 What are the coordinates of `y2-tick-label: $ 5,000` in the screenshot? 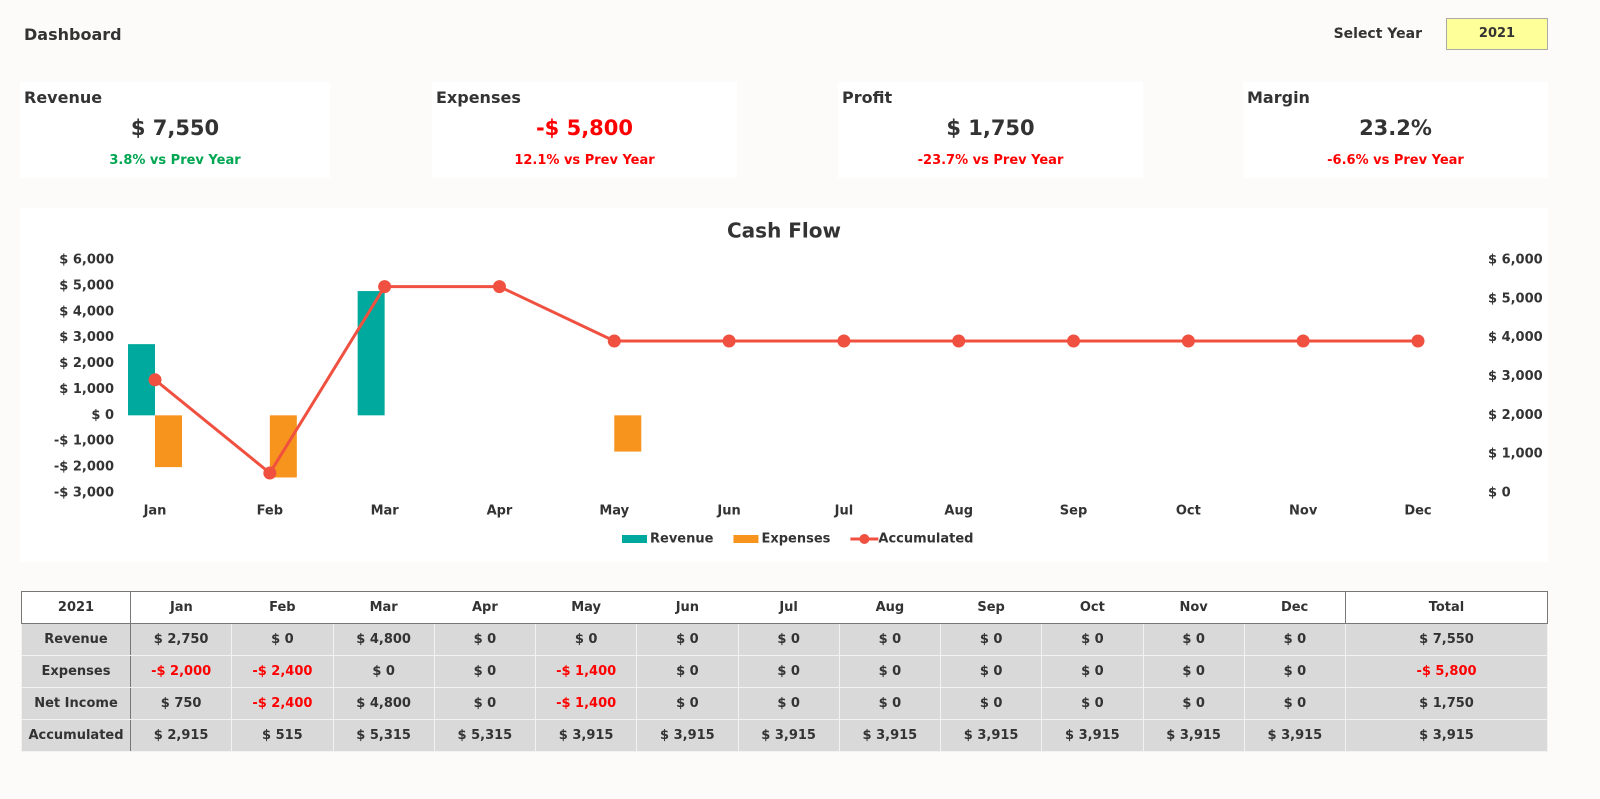 It's located at (1515, 298).